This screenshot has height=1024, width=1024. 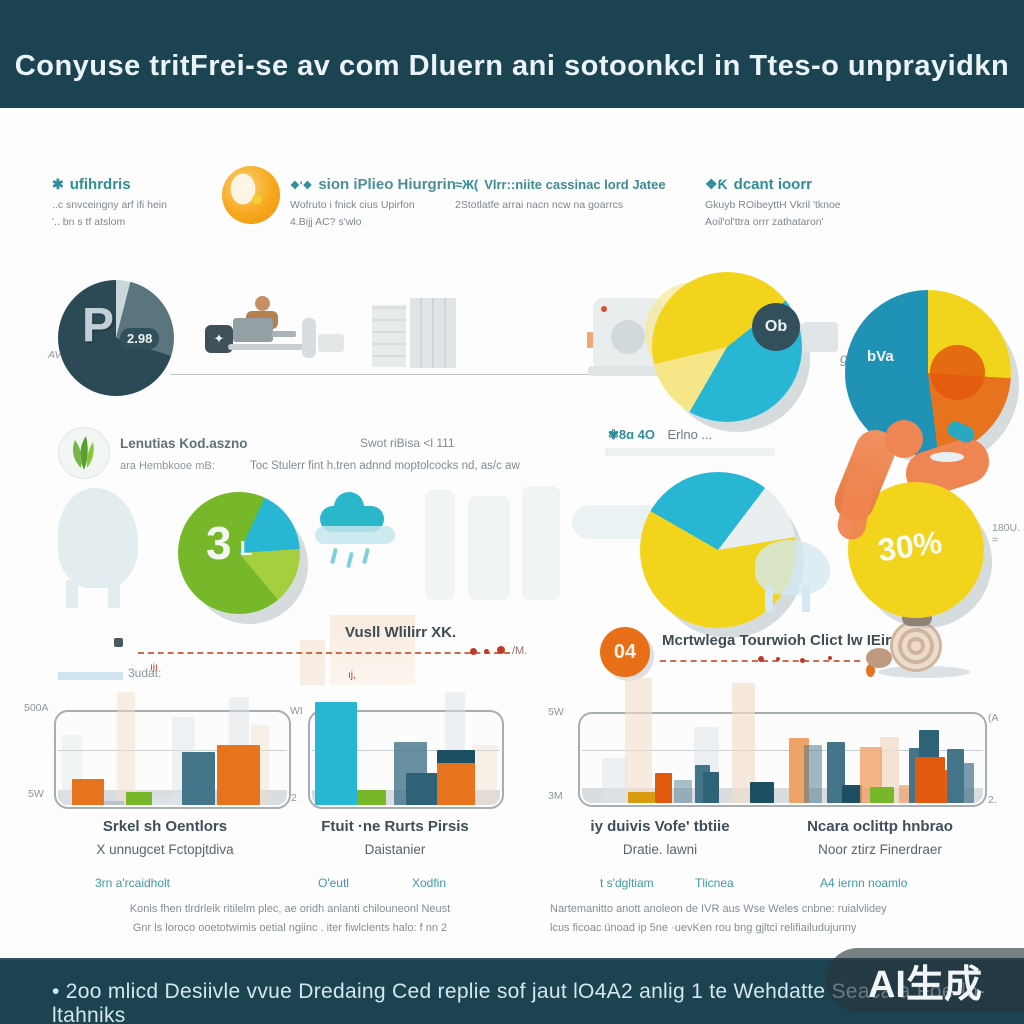 I want to click on cloud-icon-bump, so click(x=349, y=507).